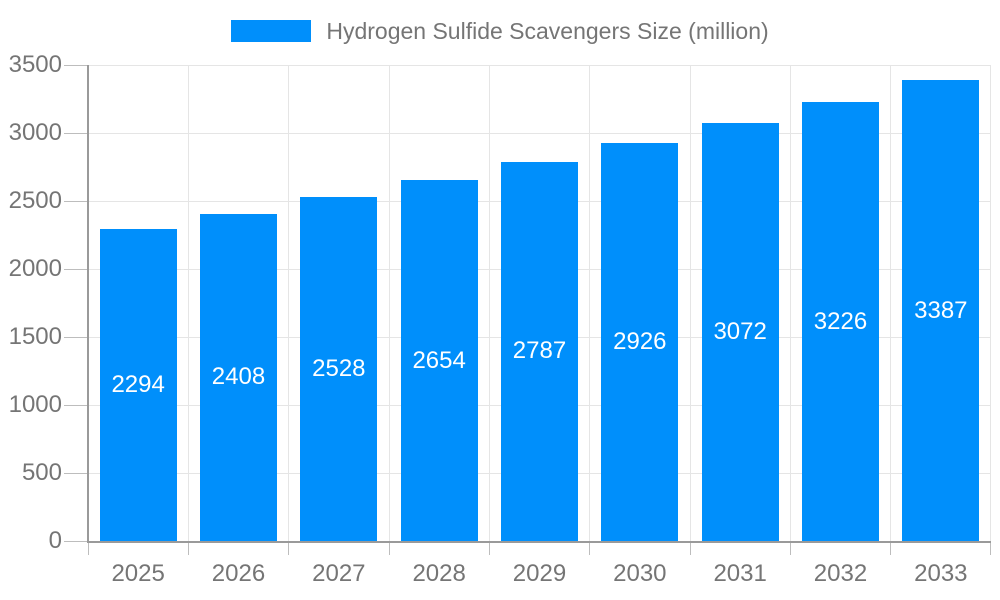  What do you see at coordinates (339, 573) in the screenshot?
I see `x-axis-label: 2027` at bounding box center [339, 573].